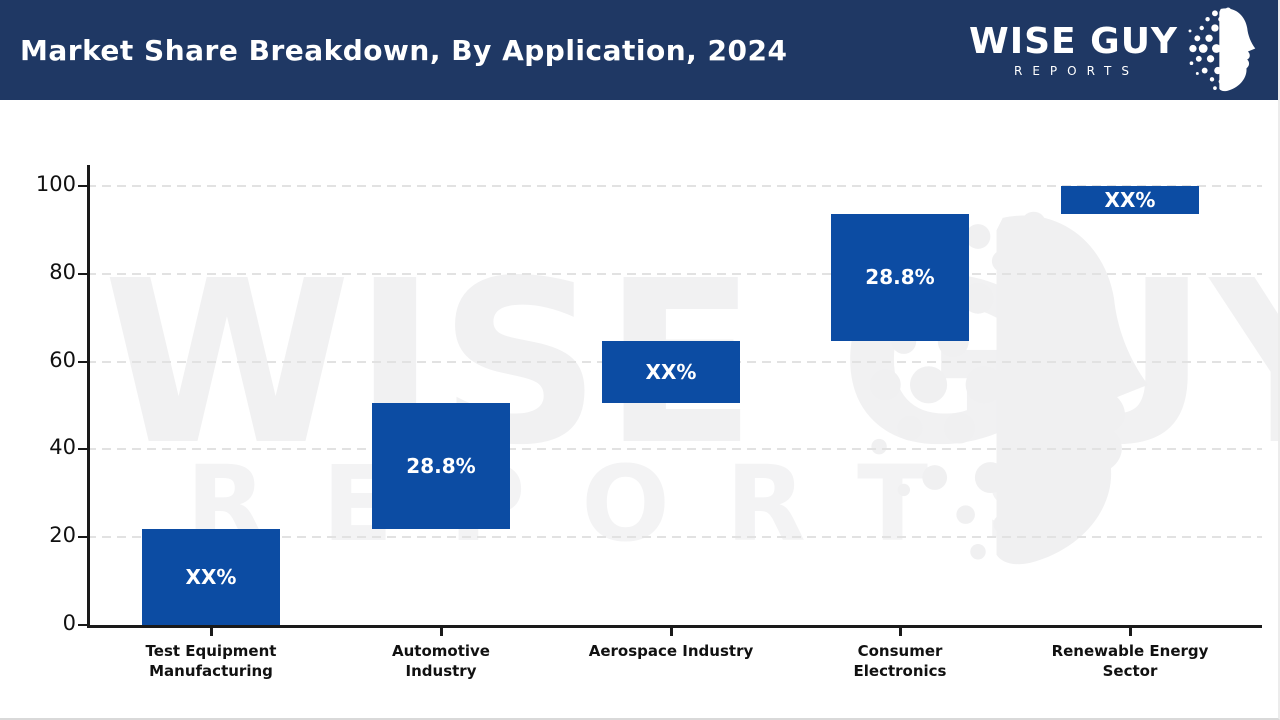  I want to click on logo-wordmark-block: WISE GUY REPORTS, so click(1073, 49).